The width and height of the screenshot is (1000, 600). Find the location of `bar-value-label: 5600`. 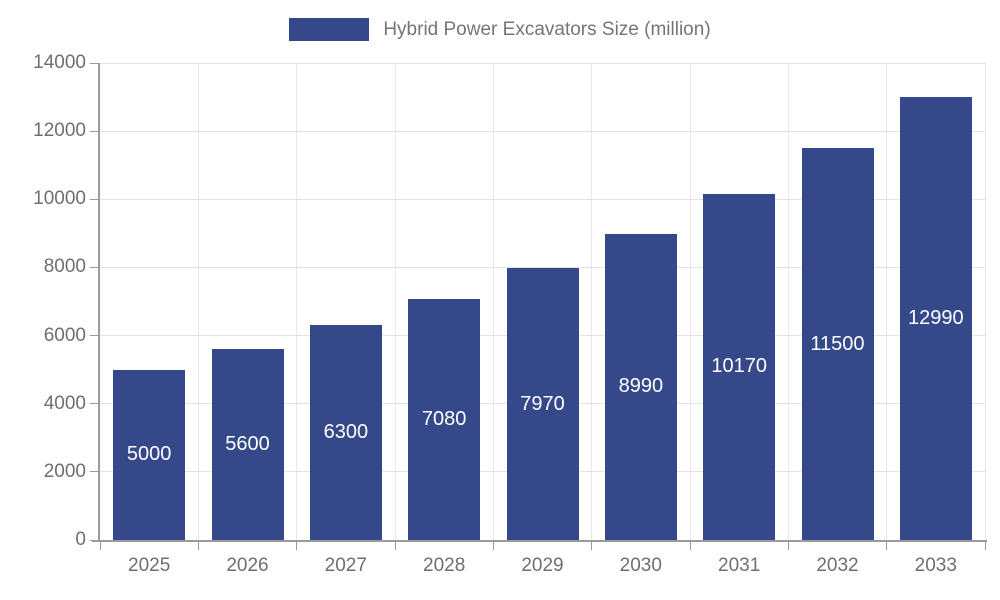

bar-value-label: 5600 is located at coordinates (247, 444).